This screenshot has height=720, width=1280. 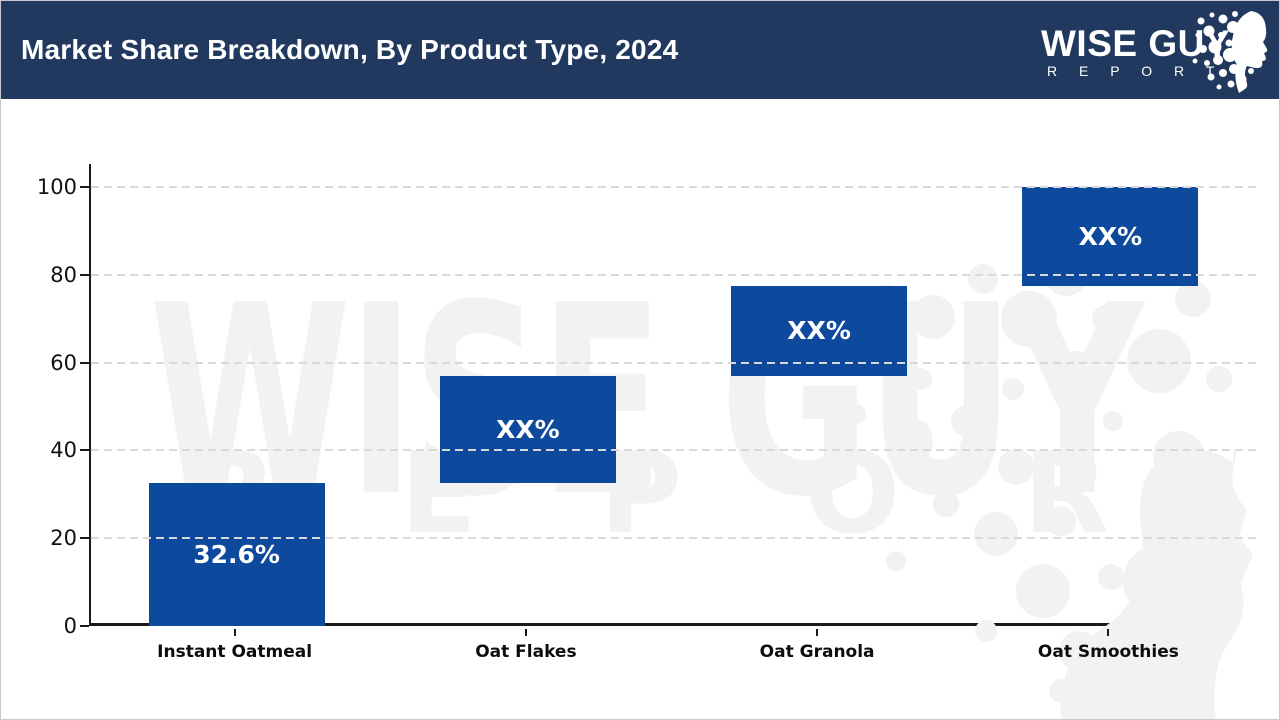 I want to click on x-axis-category-label: Oat Smoothies, so click(x=1108, y=652).